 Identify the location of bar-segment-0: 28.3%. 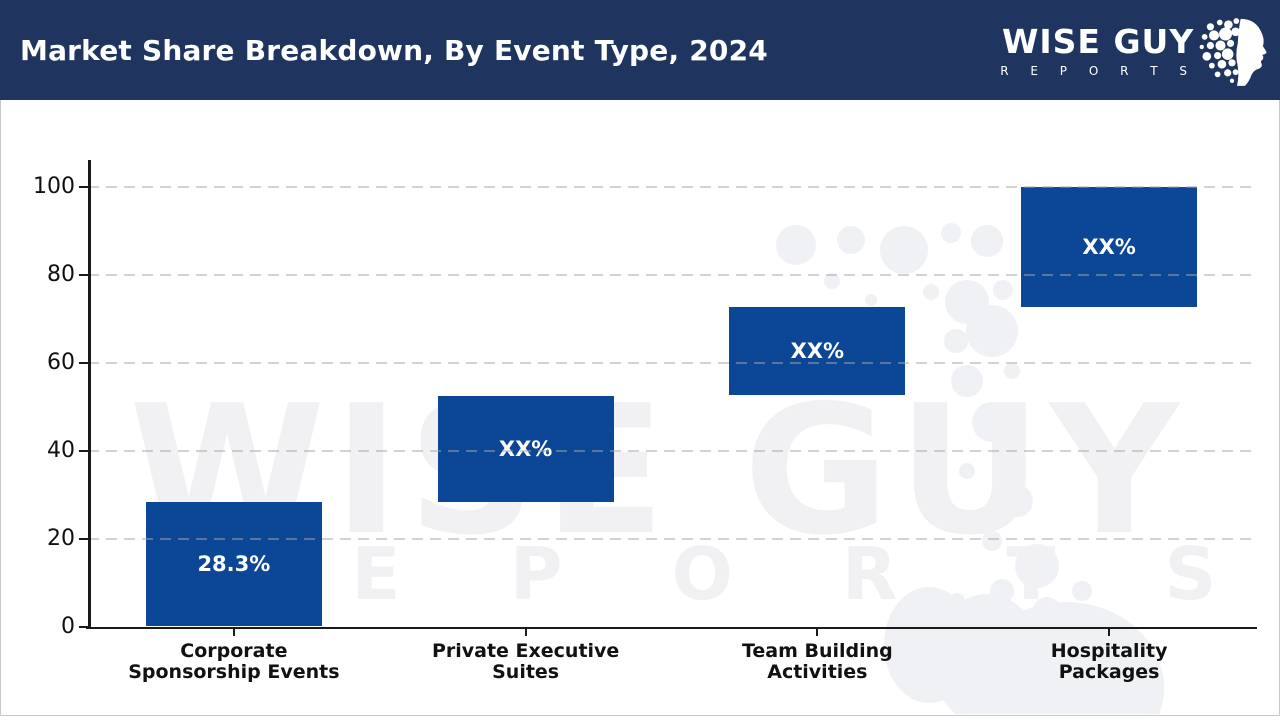
(233, 564).